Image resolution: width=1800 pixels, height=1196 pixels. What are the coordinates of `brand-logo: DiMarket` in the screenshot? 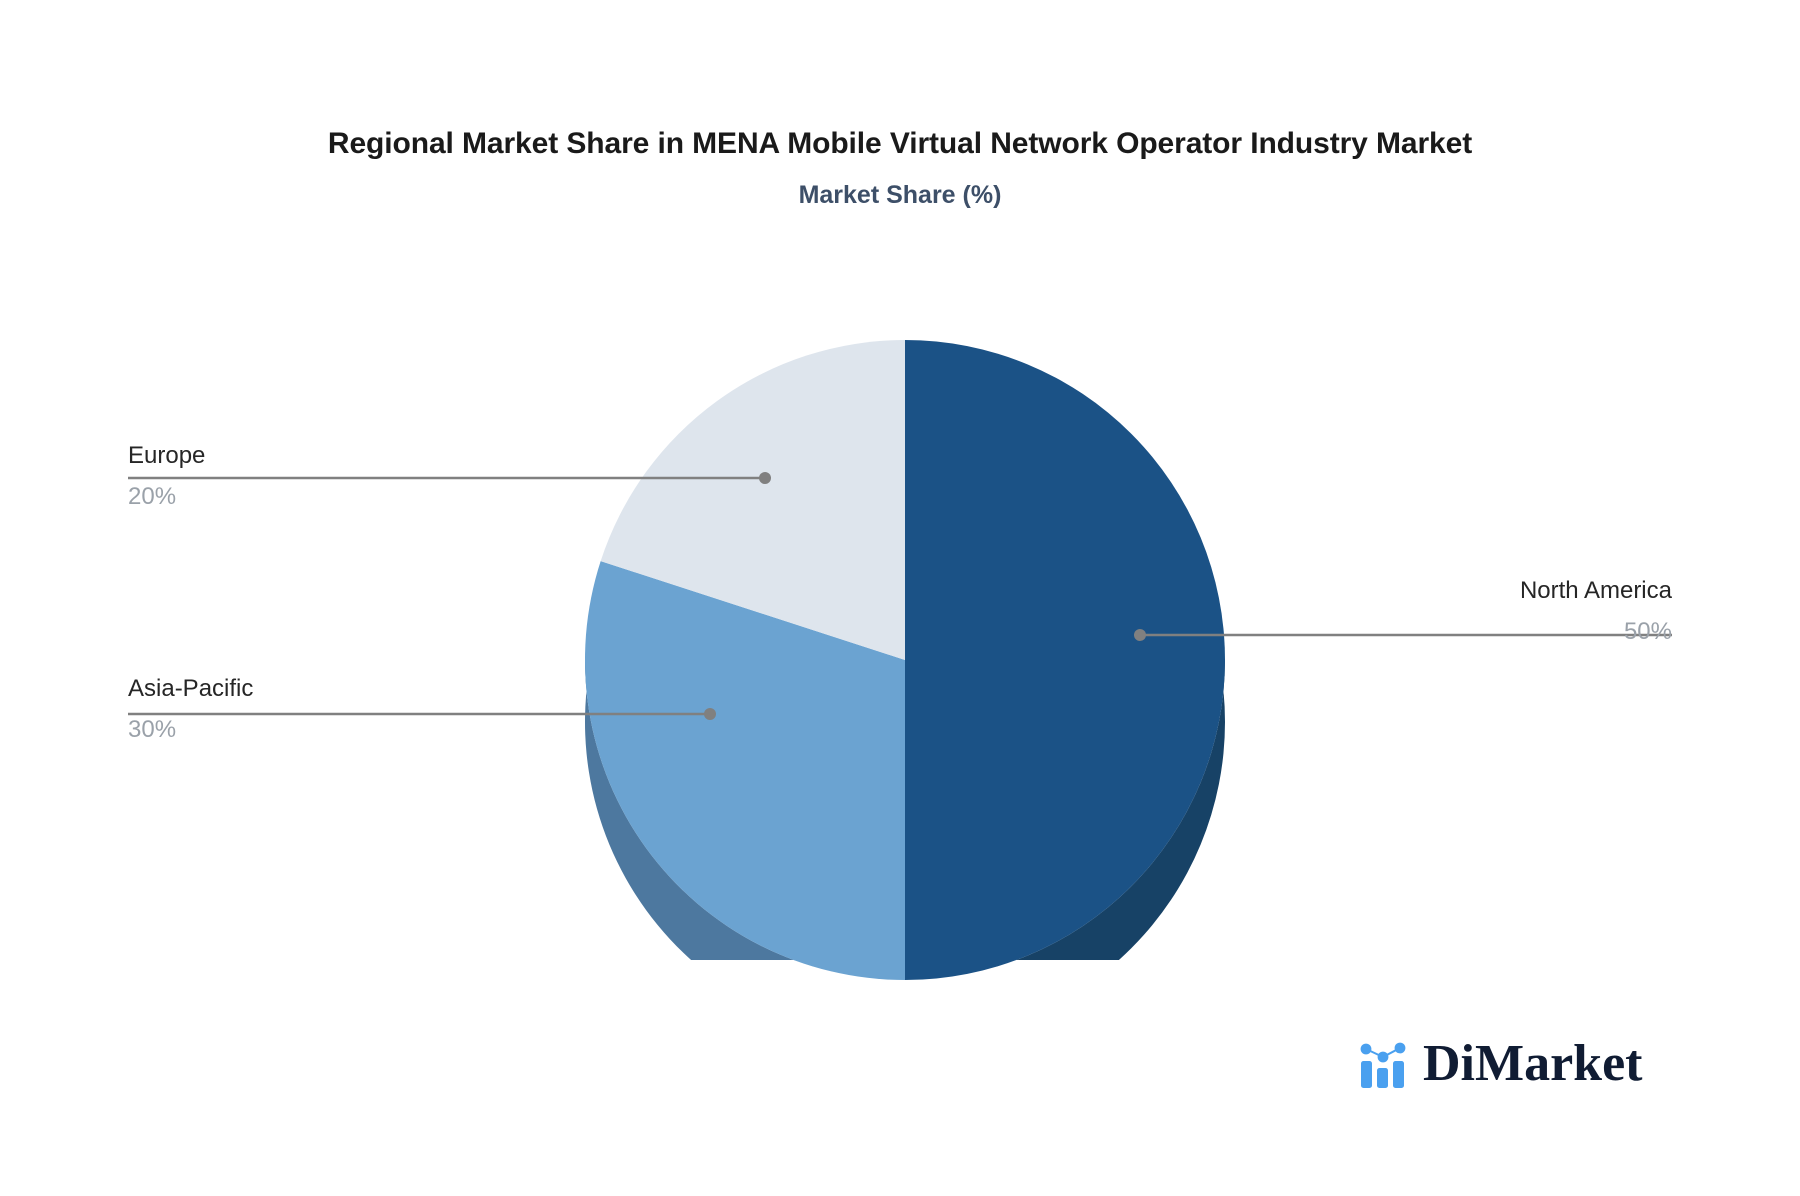 It's located at (1498, 1064).